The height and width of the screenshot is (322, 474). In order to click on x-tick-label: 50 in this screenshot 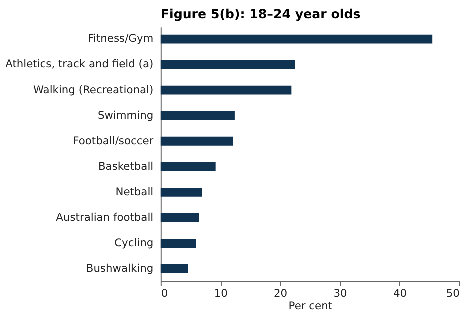, I will do `click(453, 293)`.